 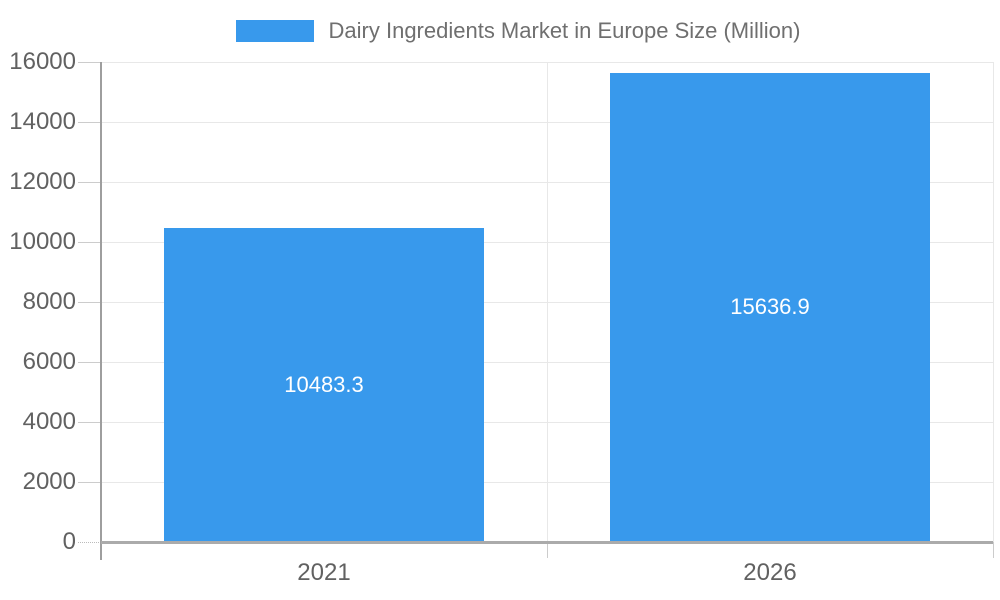 I want to click on x-axis-tick-label: 2026, so click(x=770, y=572).